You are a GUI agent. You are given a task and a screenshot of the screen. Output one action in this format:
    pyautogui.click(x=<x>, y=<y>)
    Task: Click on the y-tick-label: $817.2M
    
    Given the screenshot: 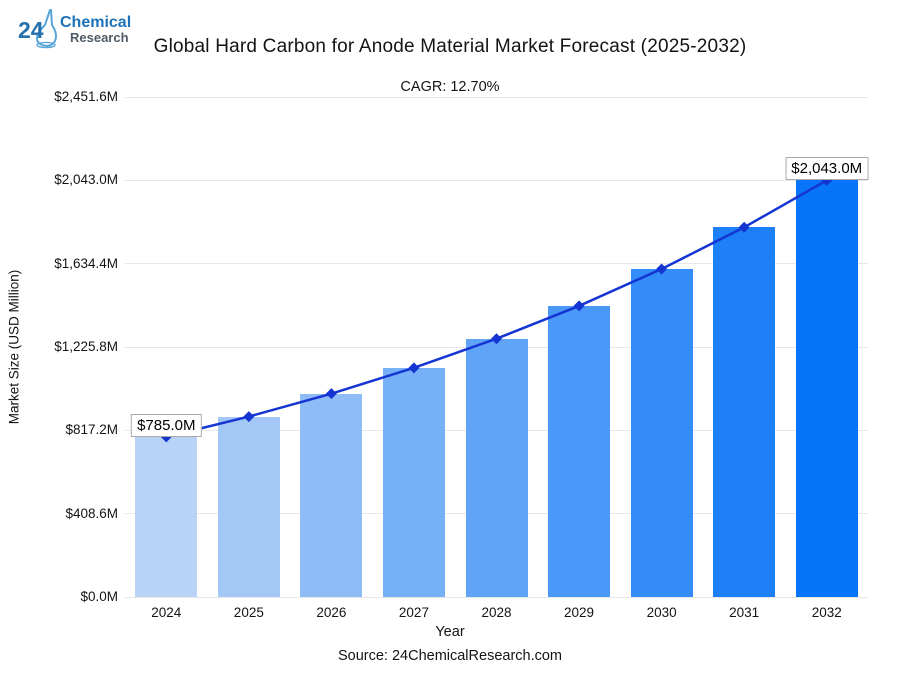 What is the action you would take?
    pyautogui.click(x=91, y=430)
    